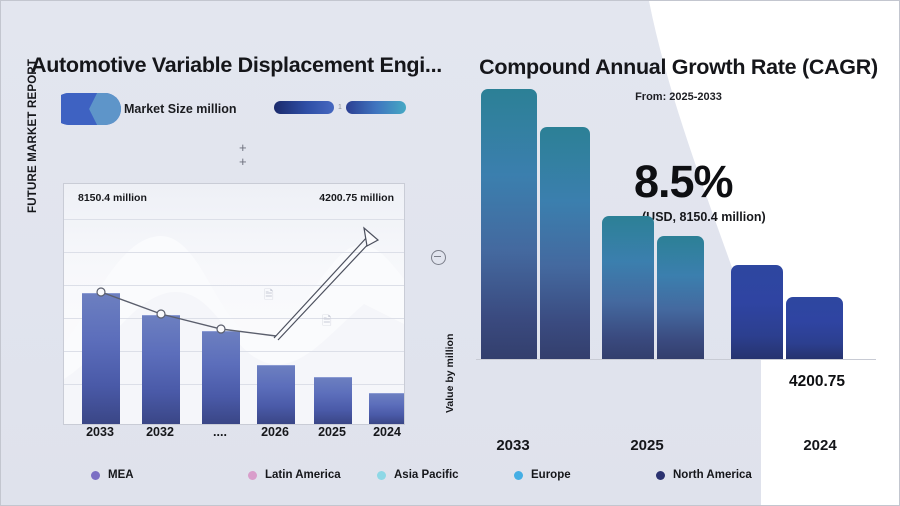  What do you see at coordinates (161, 369) in the screenshot?
I see `bar-2032` at bounding box center [161, 369].